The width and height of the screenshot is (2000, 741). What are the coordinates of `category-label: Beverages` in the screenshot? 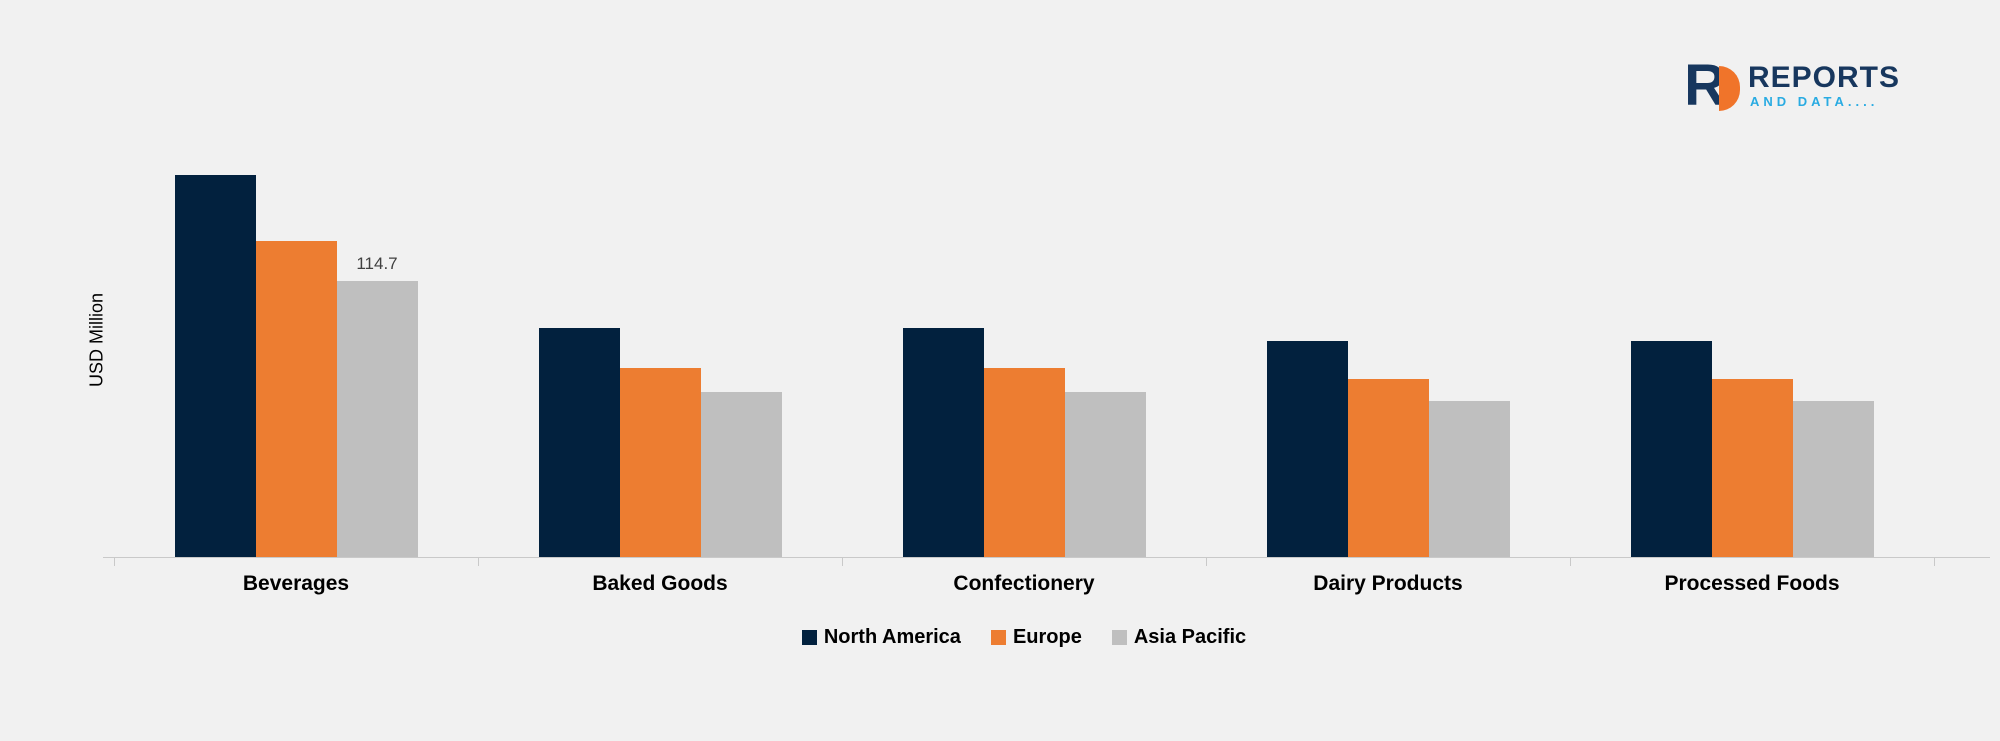 It's located at (296, 583).